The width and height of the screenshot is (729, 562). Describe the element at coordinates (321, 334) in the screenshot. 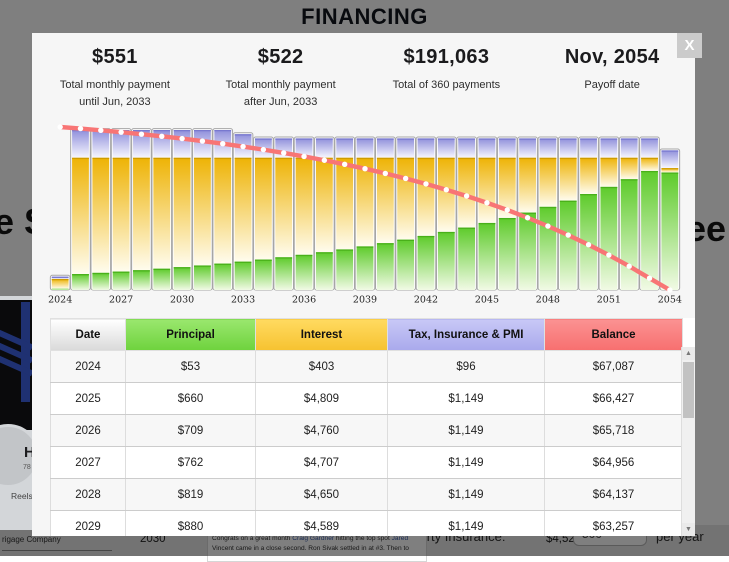

I see `column-header: Interest` at that location.